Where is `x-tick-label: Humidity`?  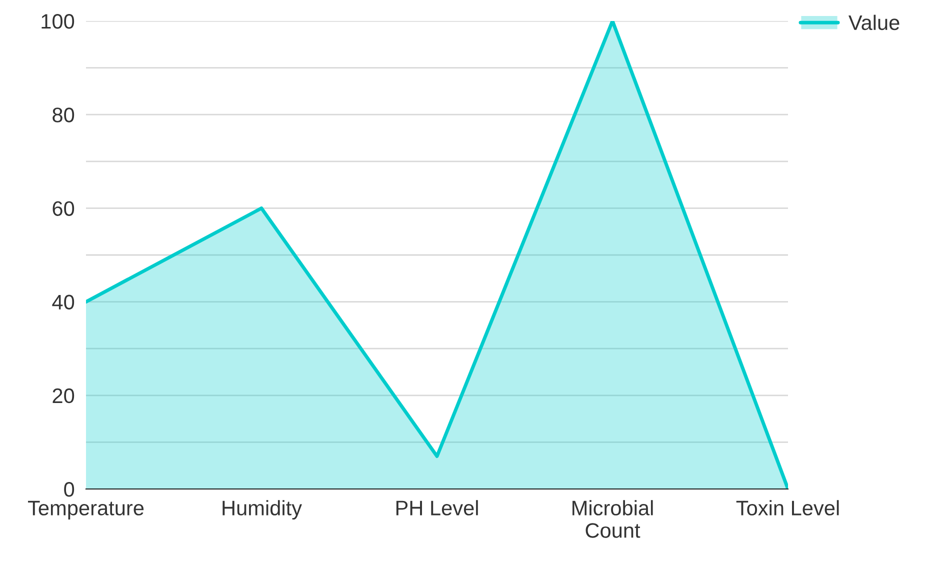 x-tick-label: Humidity is located at coordinates (262, 510).